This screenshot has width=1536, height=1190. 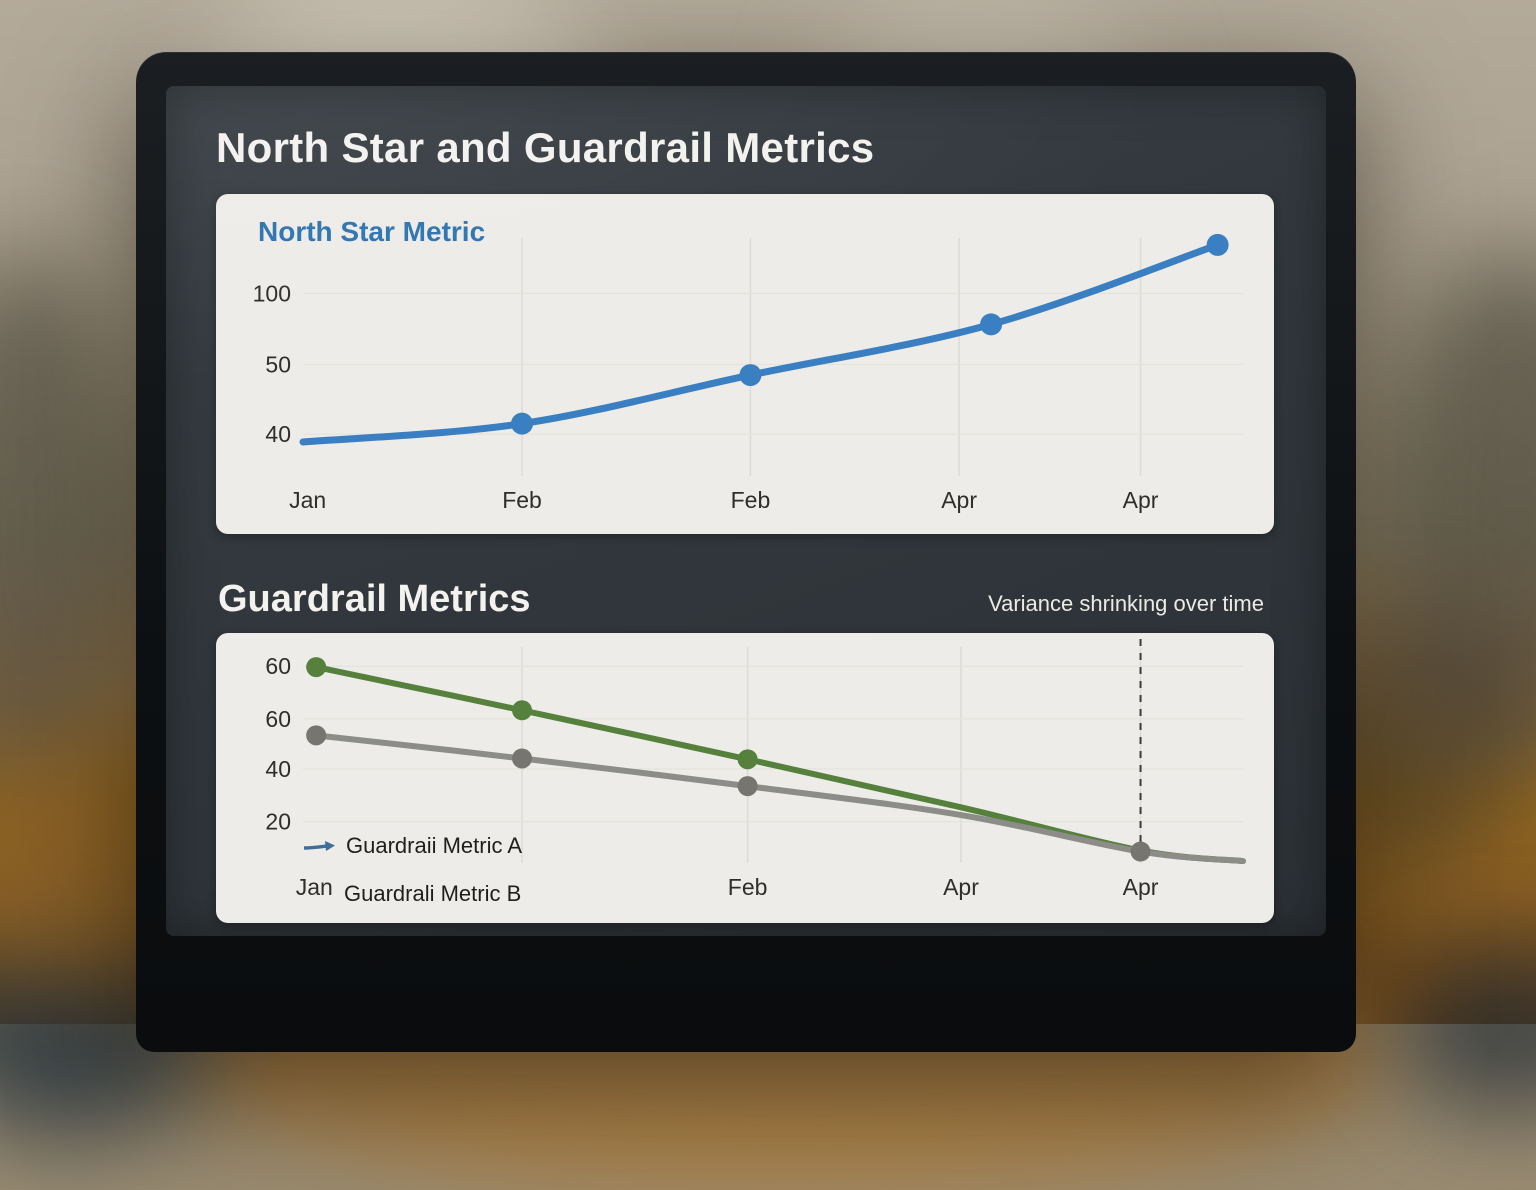 What do you see at coordinates (545, 147) in the screenshot?
I see `dashboard-title: North Star and Guardrail Metrics` at bounding box center [545, 147].